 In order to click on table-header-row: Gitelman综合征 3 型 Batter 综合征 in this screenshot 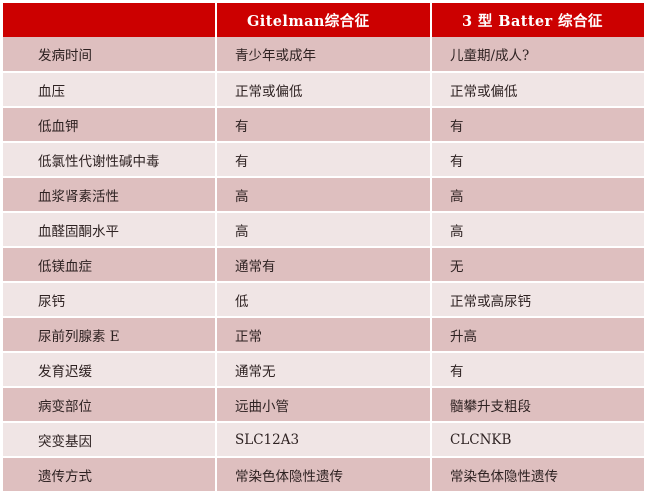, I will do `click(323, 20)`.